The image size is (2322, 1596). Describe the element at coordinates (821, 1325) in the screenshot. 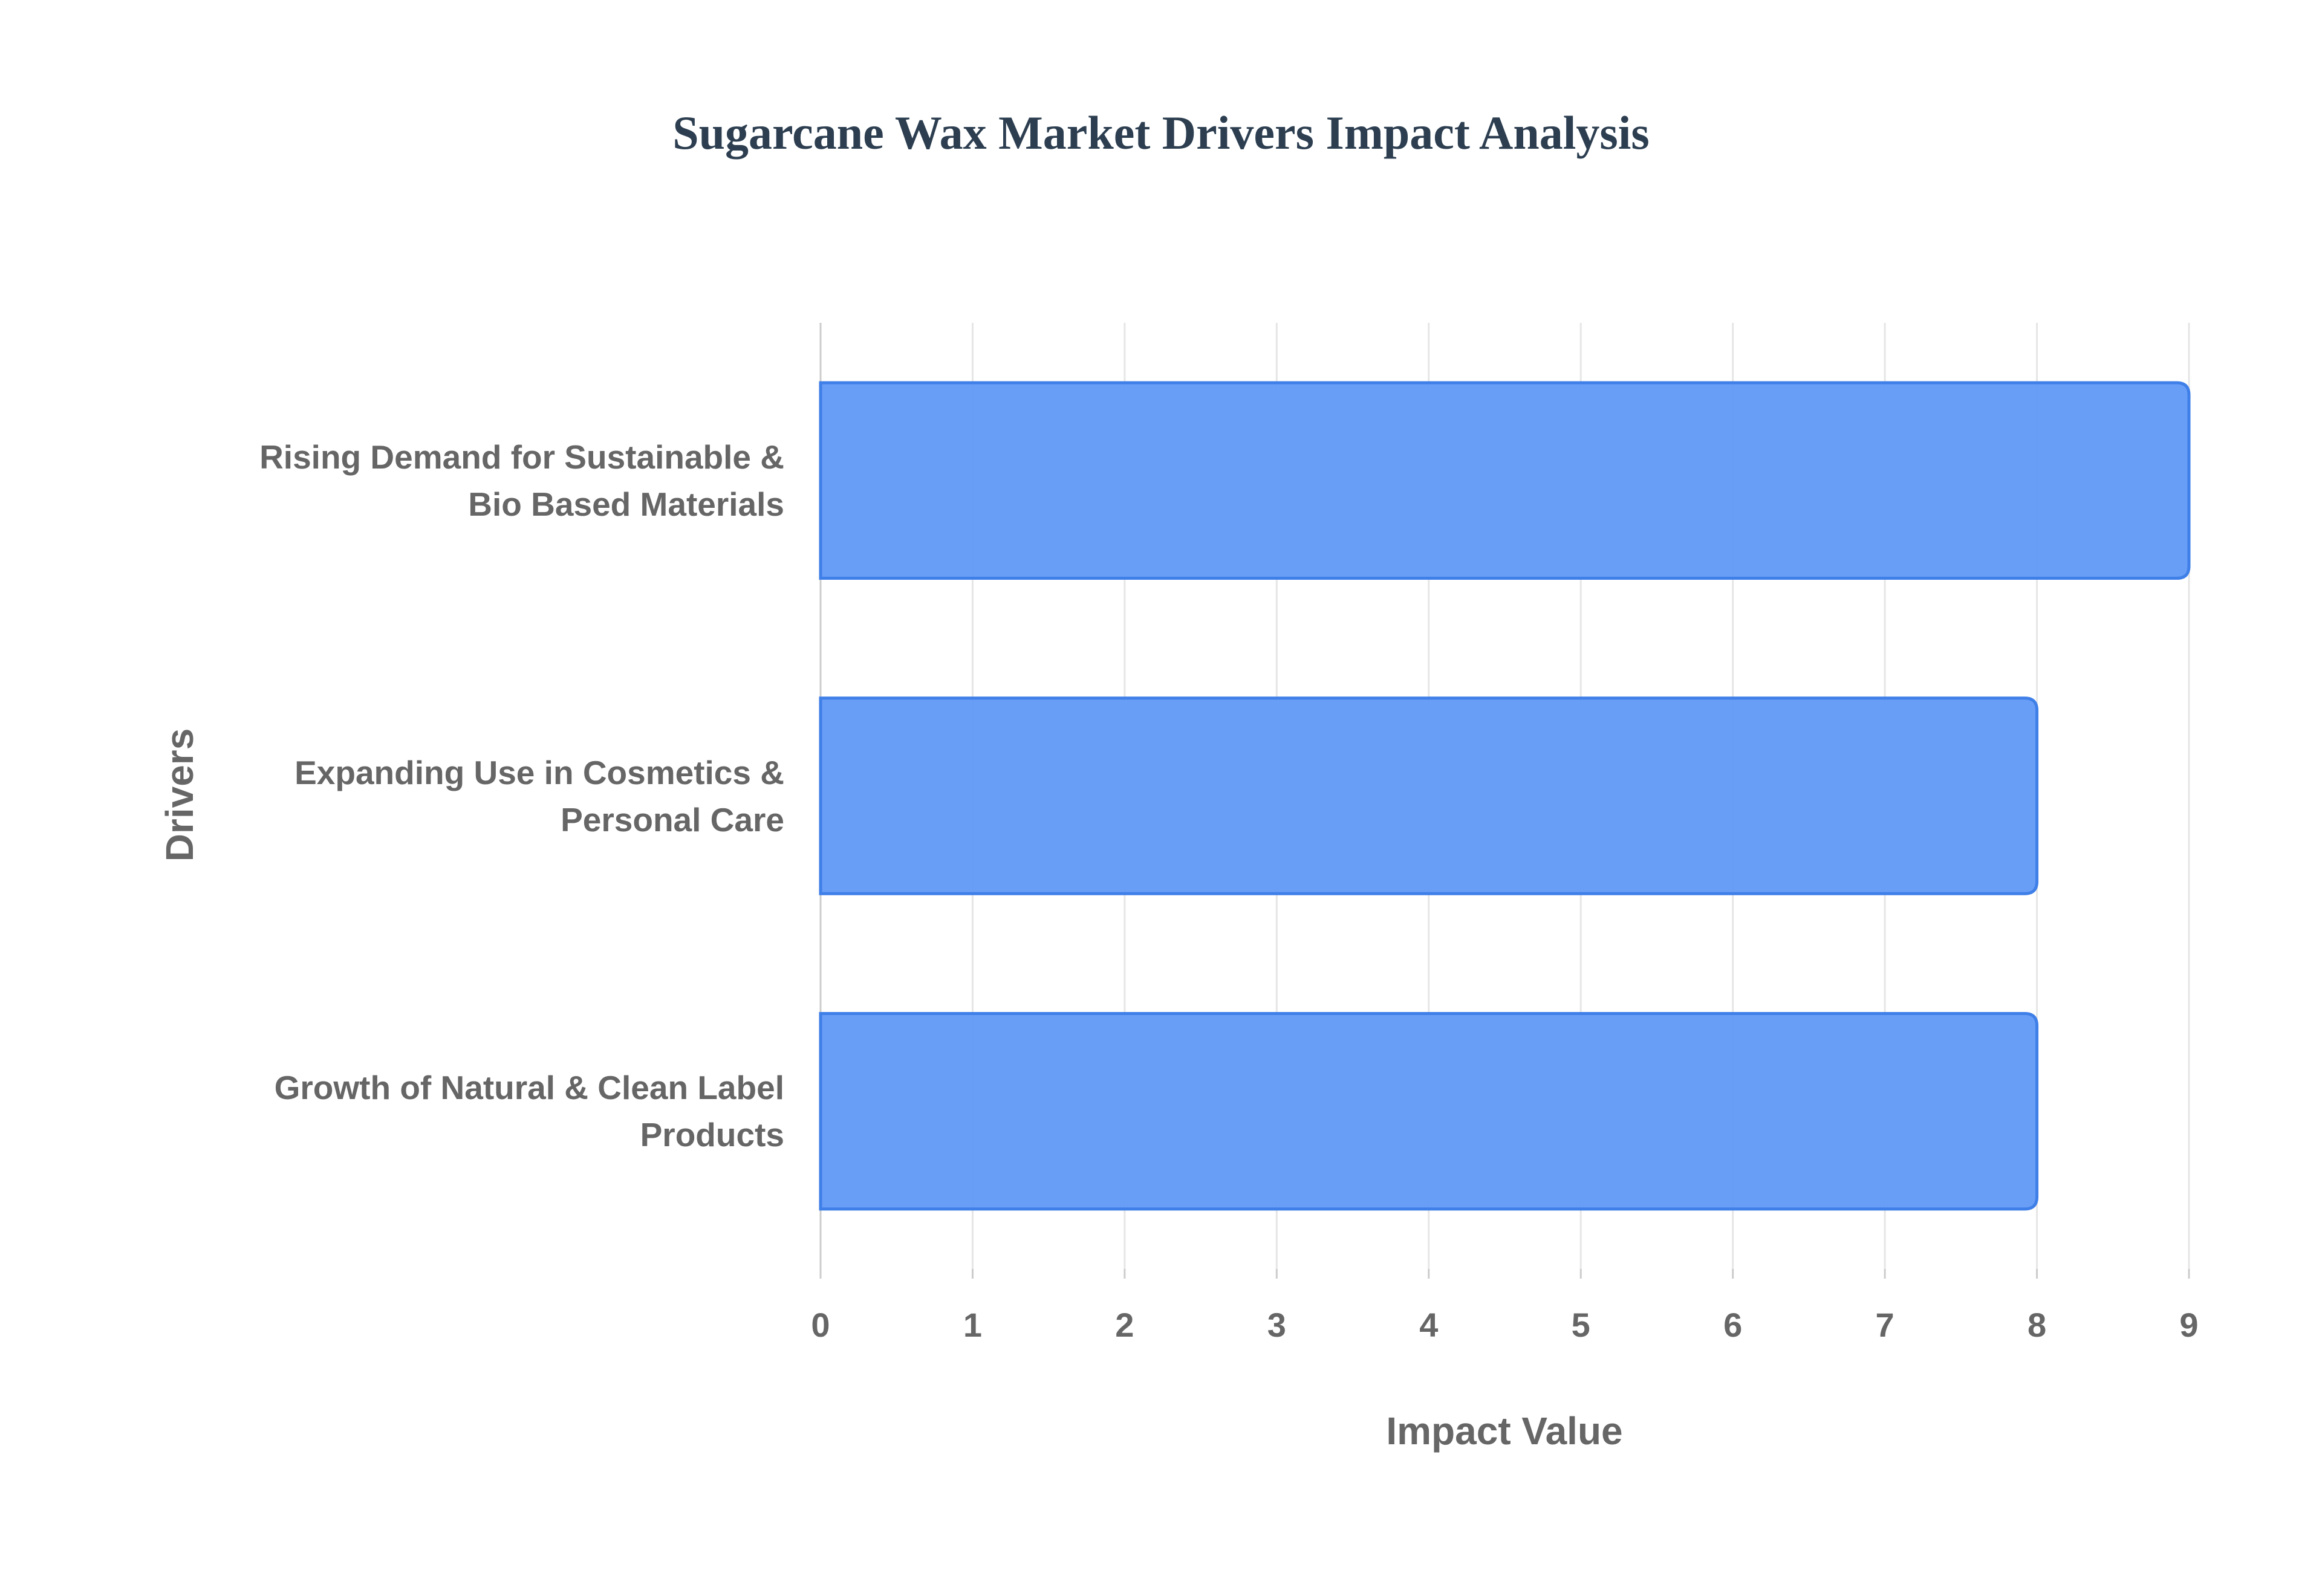

I see `x-tick-label: 0` at that location.